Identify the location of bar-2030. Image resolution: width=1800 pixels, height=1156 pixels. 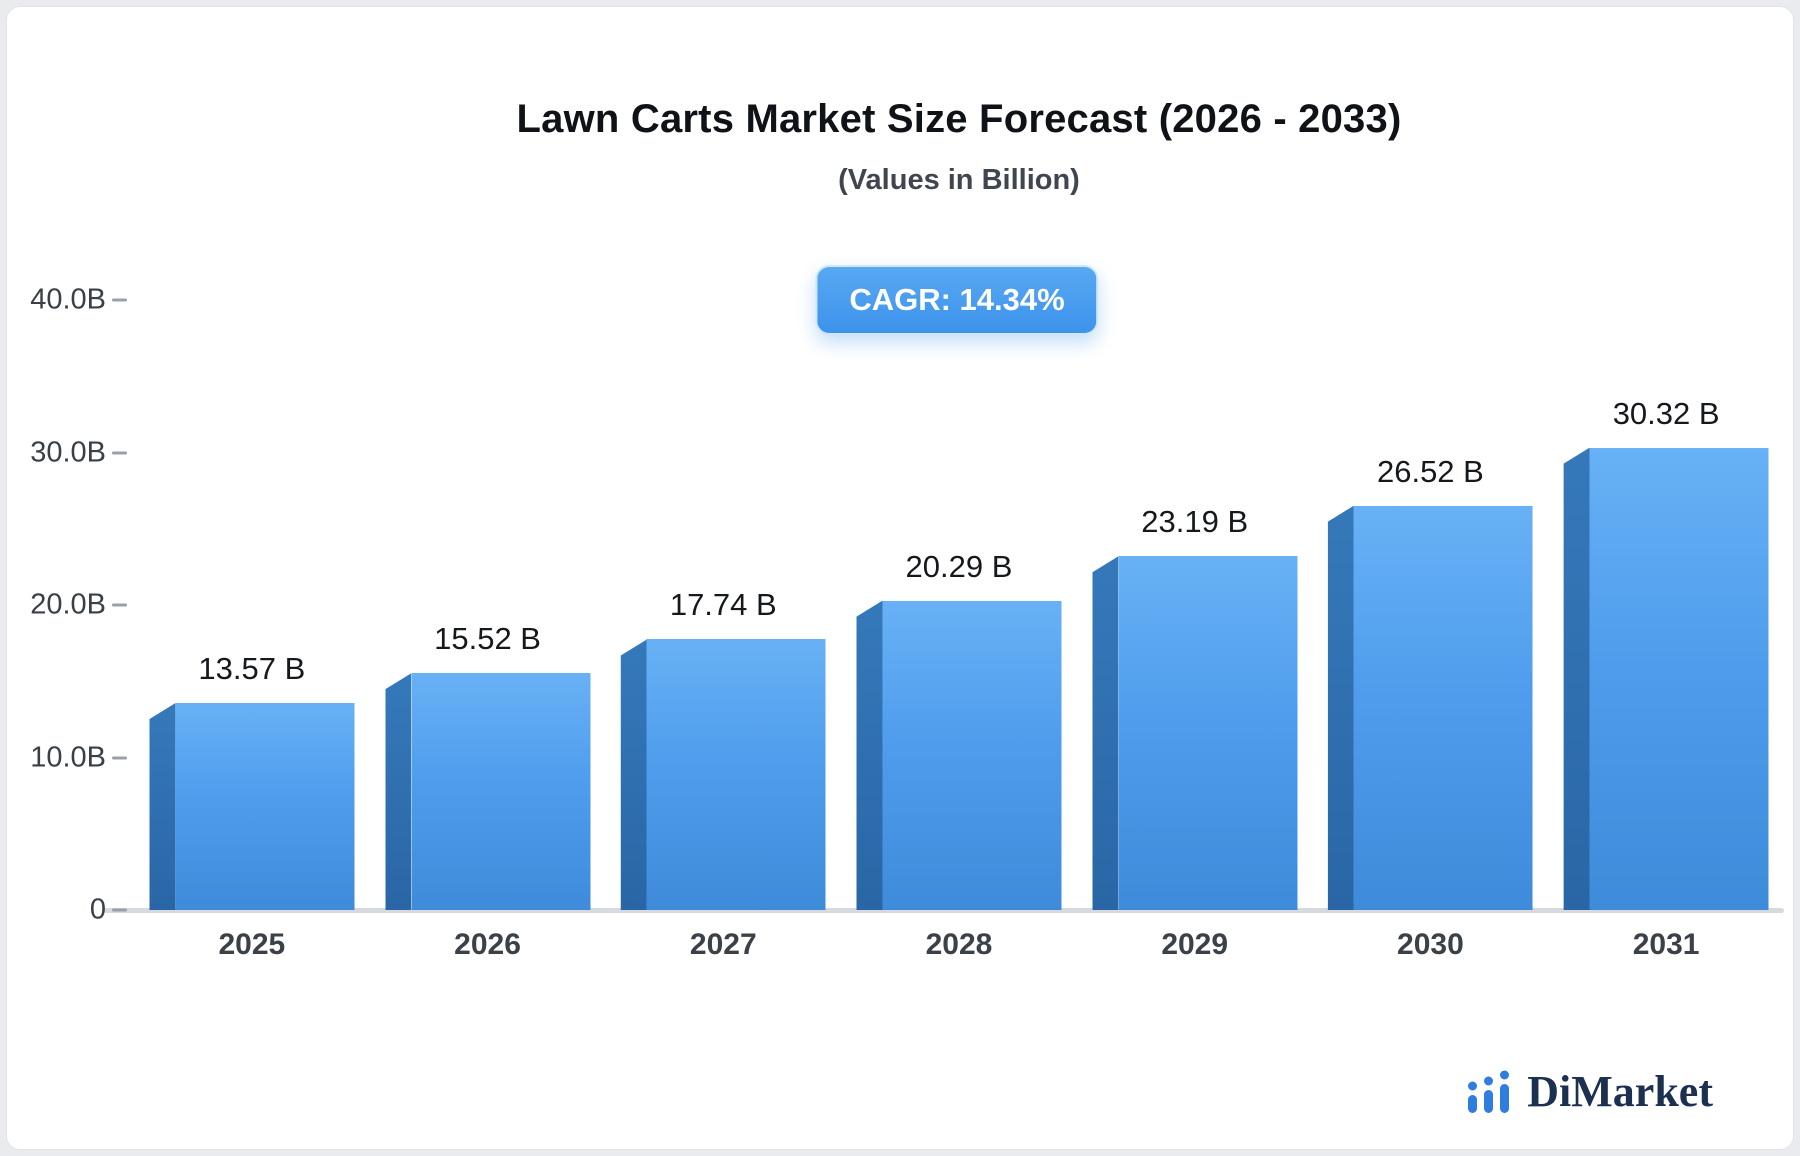
(1430, 707).